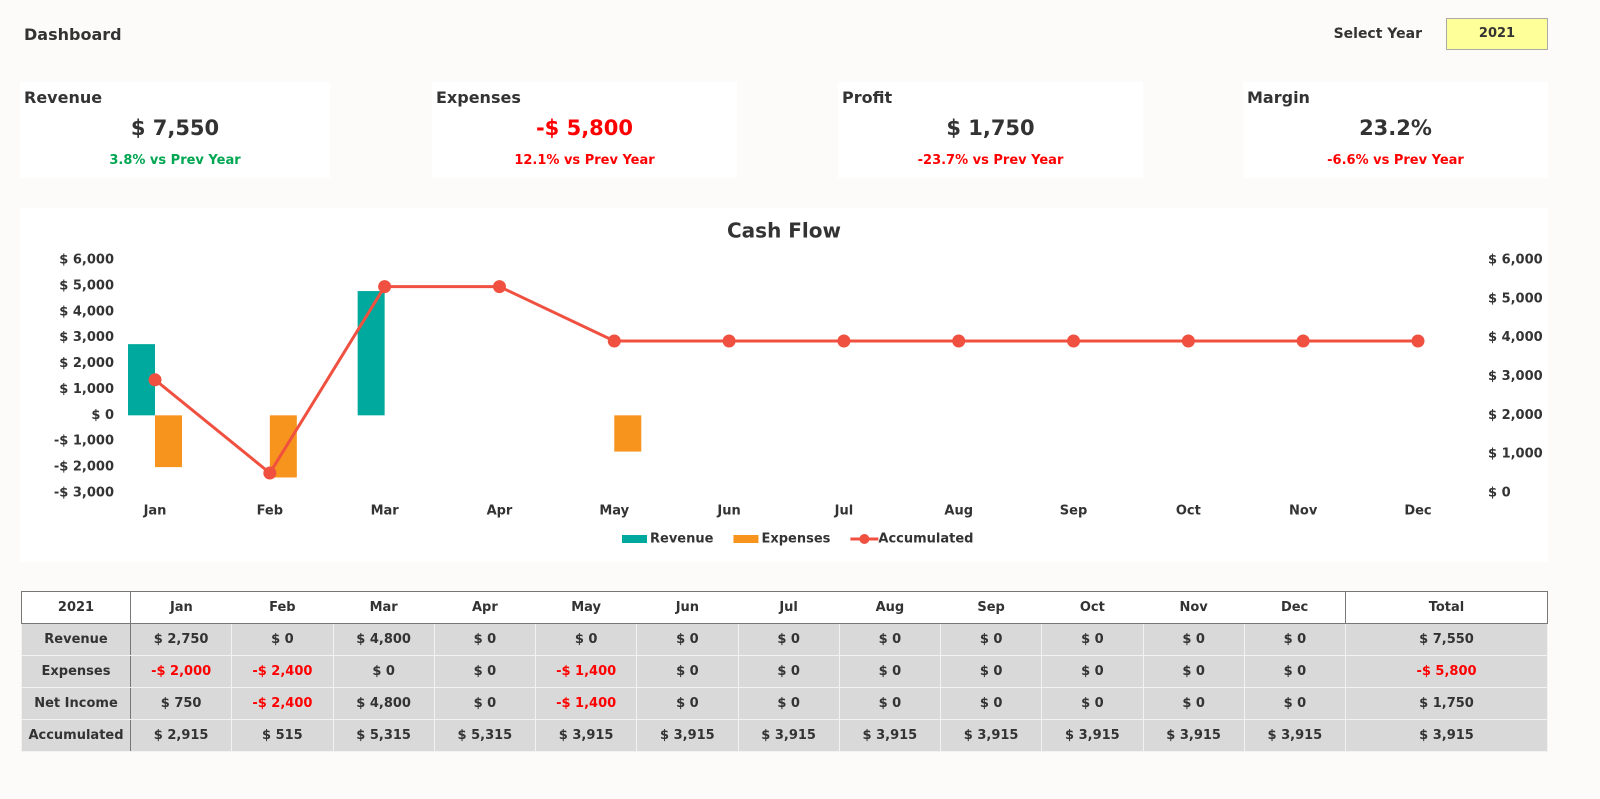 The height and width of the screenshot is (799, 1600). I want to click on y2-tick-label: $ 2,000, so click(1515, 415).